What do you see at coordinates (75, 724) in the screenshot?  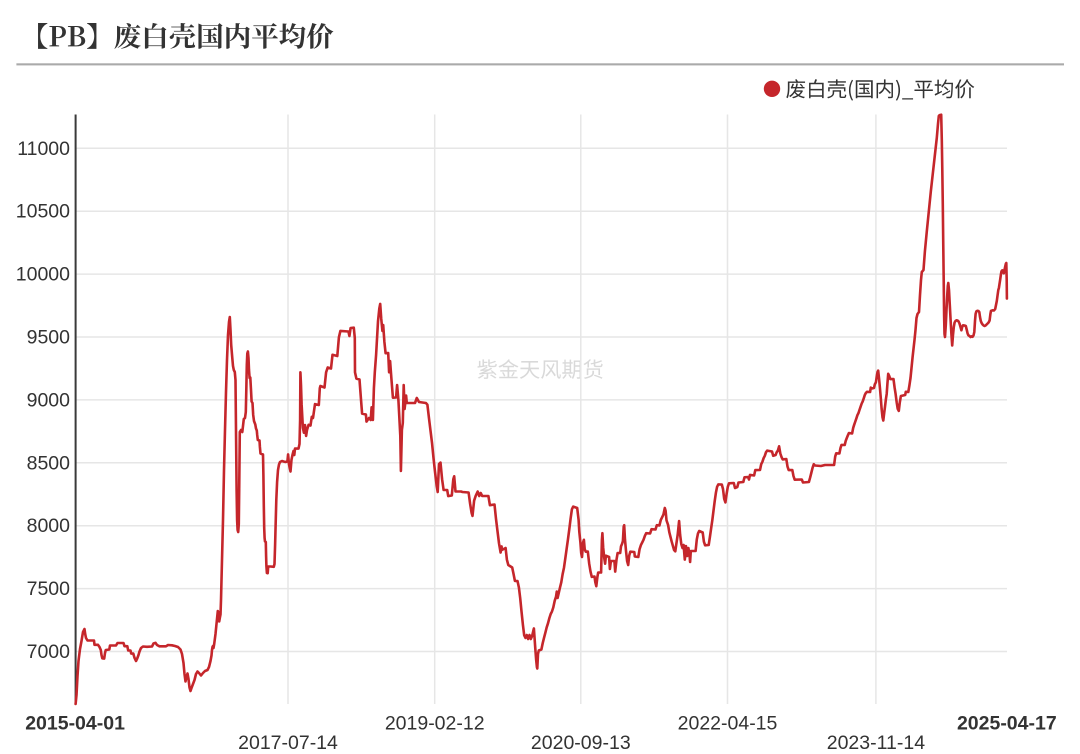 I see `svg-text: 2015-04-01` at bounding box center [75, 724].